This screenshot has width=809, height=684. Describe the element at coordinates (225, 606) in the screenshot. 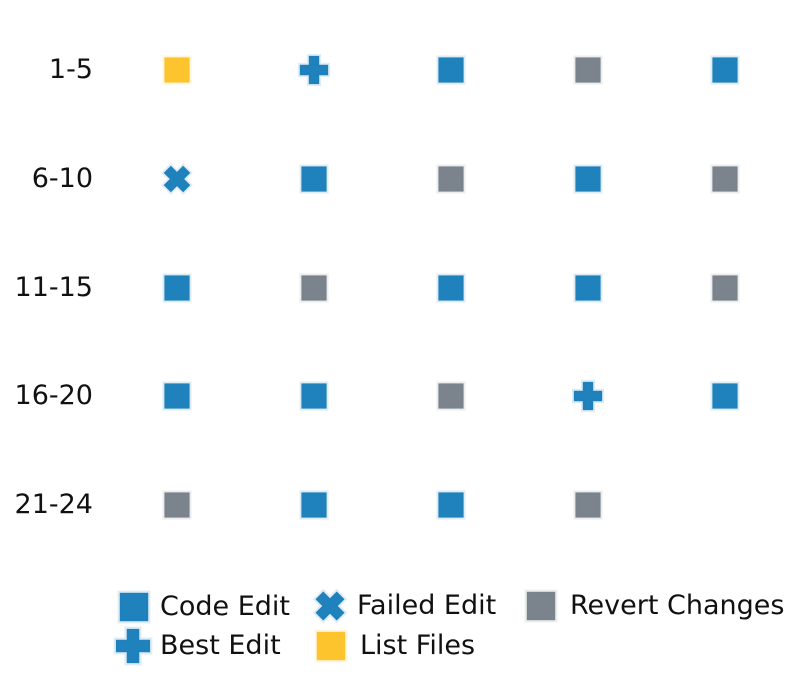

I see `legend-label: Code Edit` at that location.